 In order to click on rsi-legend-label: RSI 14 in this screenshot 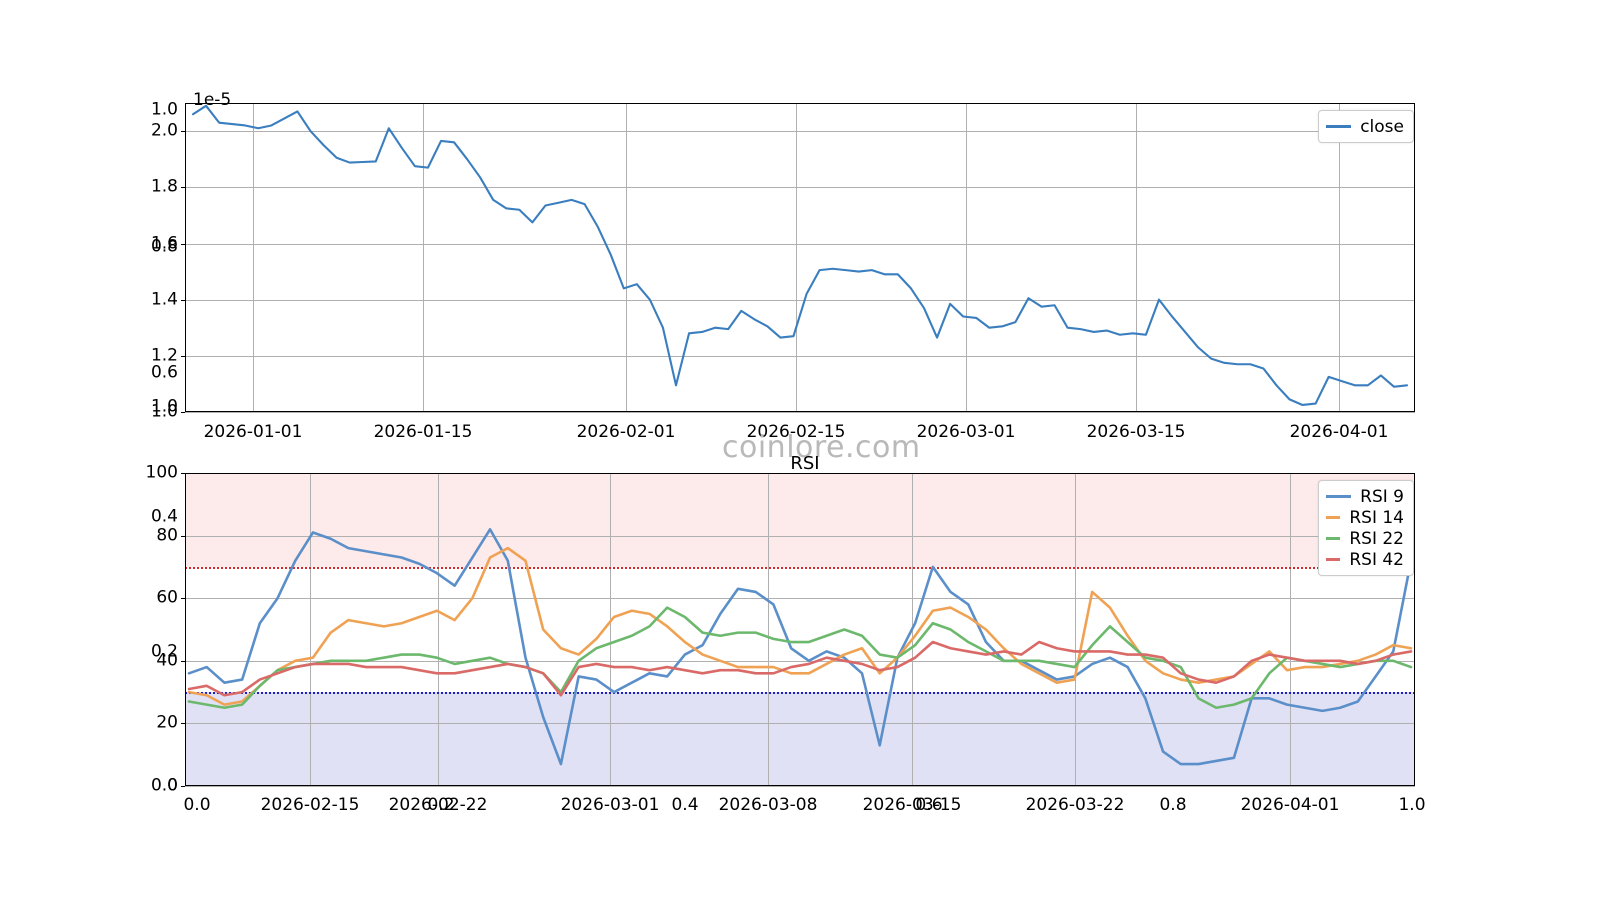, I will do `click(1376, 517)`.